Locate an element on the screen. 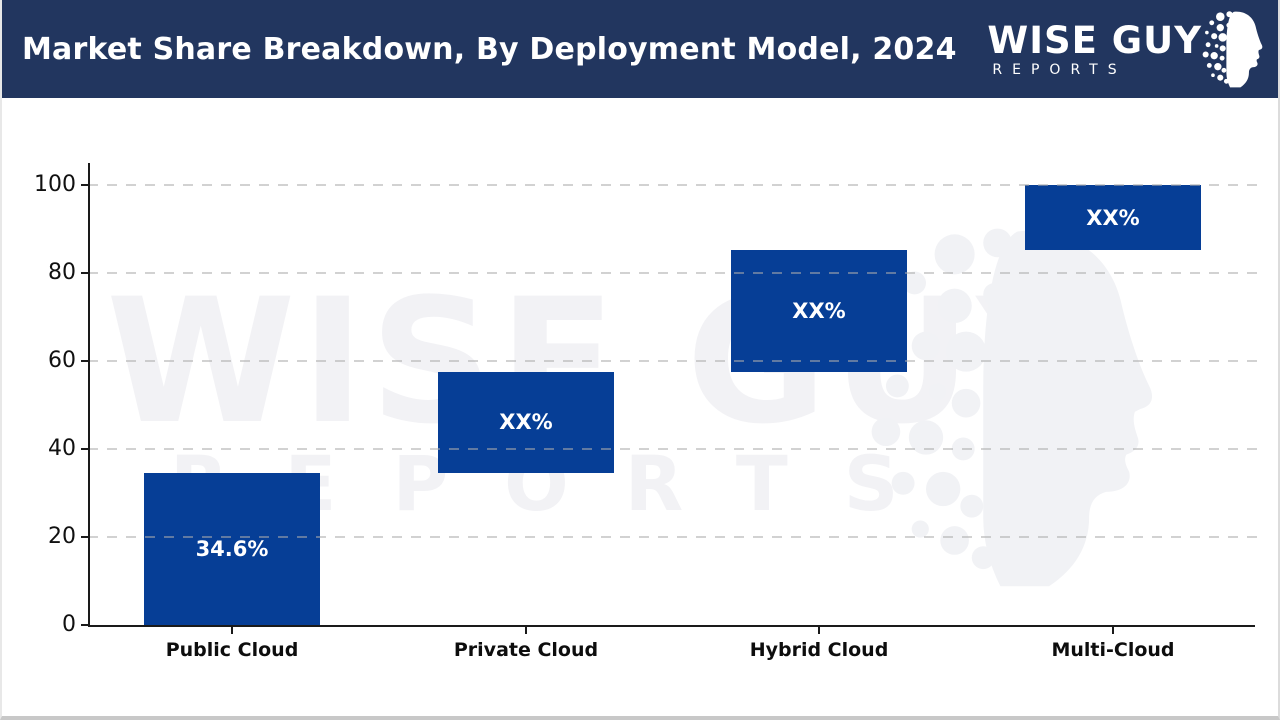  bar-public-cloud: 34.6% is located at coordinates (232, 548).